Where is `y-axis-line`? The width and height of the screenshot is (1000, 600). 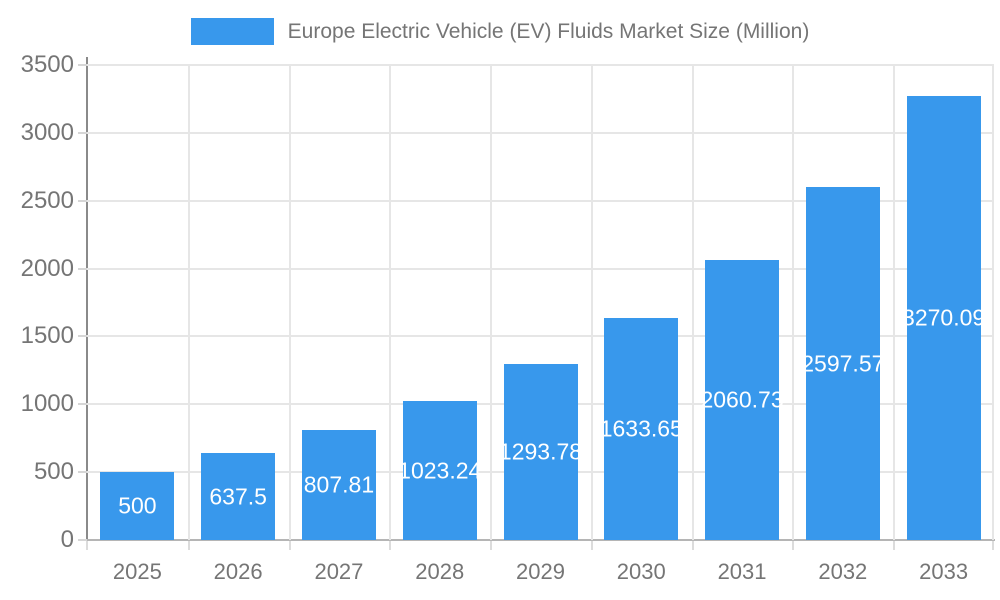
y-axis-line is located at coordinates (87, 302).